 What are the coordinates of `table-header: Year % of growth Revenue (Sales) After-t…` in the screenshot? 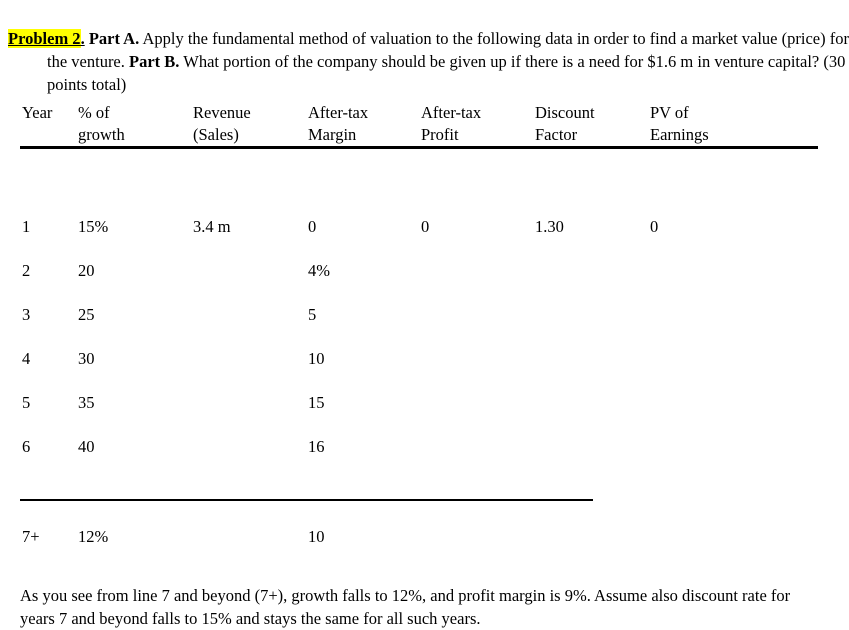 It's located at (427, 124).